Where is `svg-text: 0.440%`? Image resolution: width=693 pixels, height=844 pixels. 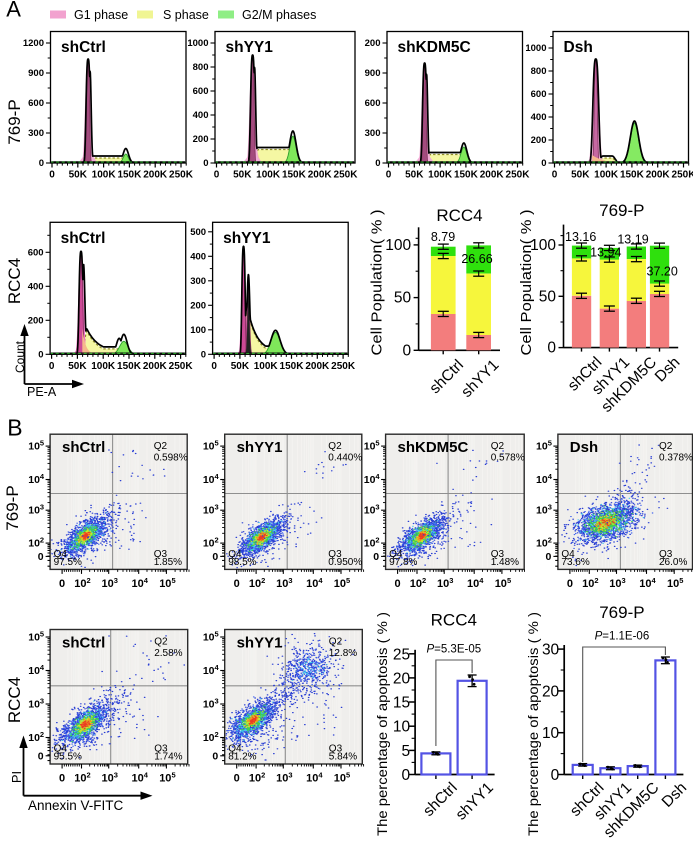
svg-text: 0.440% is located at coordinates (345, 458).